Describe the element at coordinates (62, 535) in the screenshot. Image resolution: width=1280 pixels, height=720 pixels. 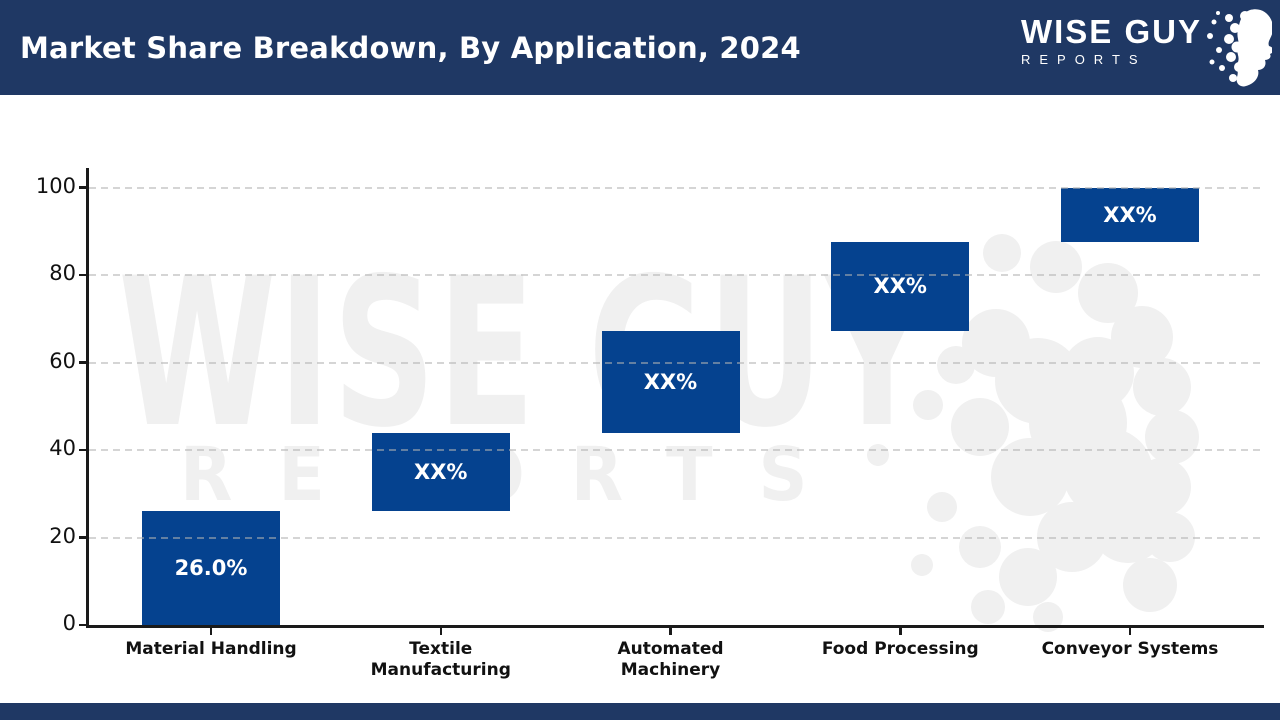
I see `y-tick-label: 20` at that location.